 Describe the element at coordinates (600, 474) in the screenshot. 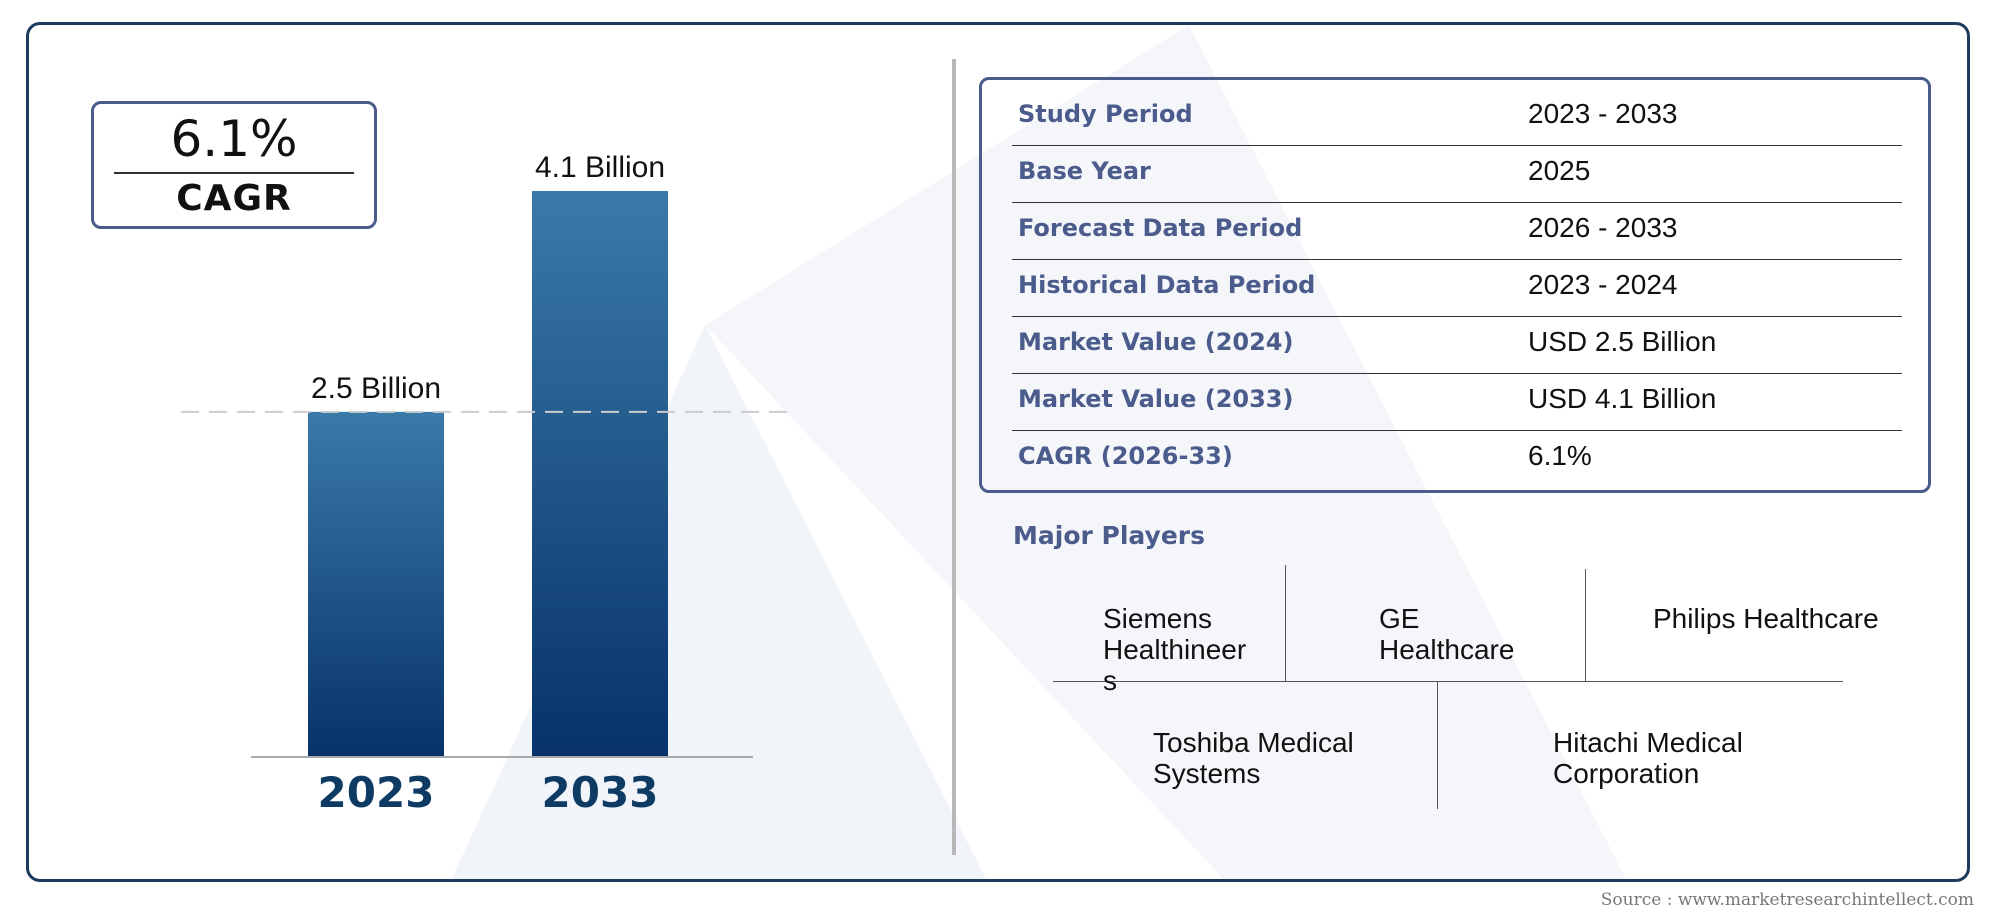

I see `bar-2033` at that location.